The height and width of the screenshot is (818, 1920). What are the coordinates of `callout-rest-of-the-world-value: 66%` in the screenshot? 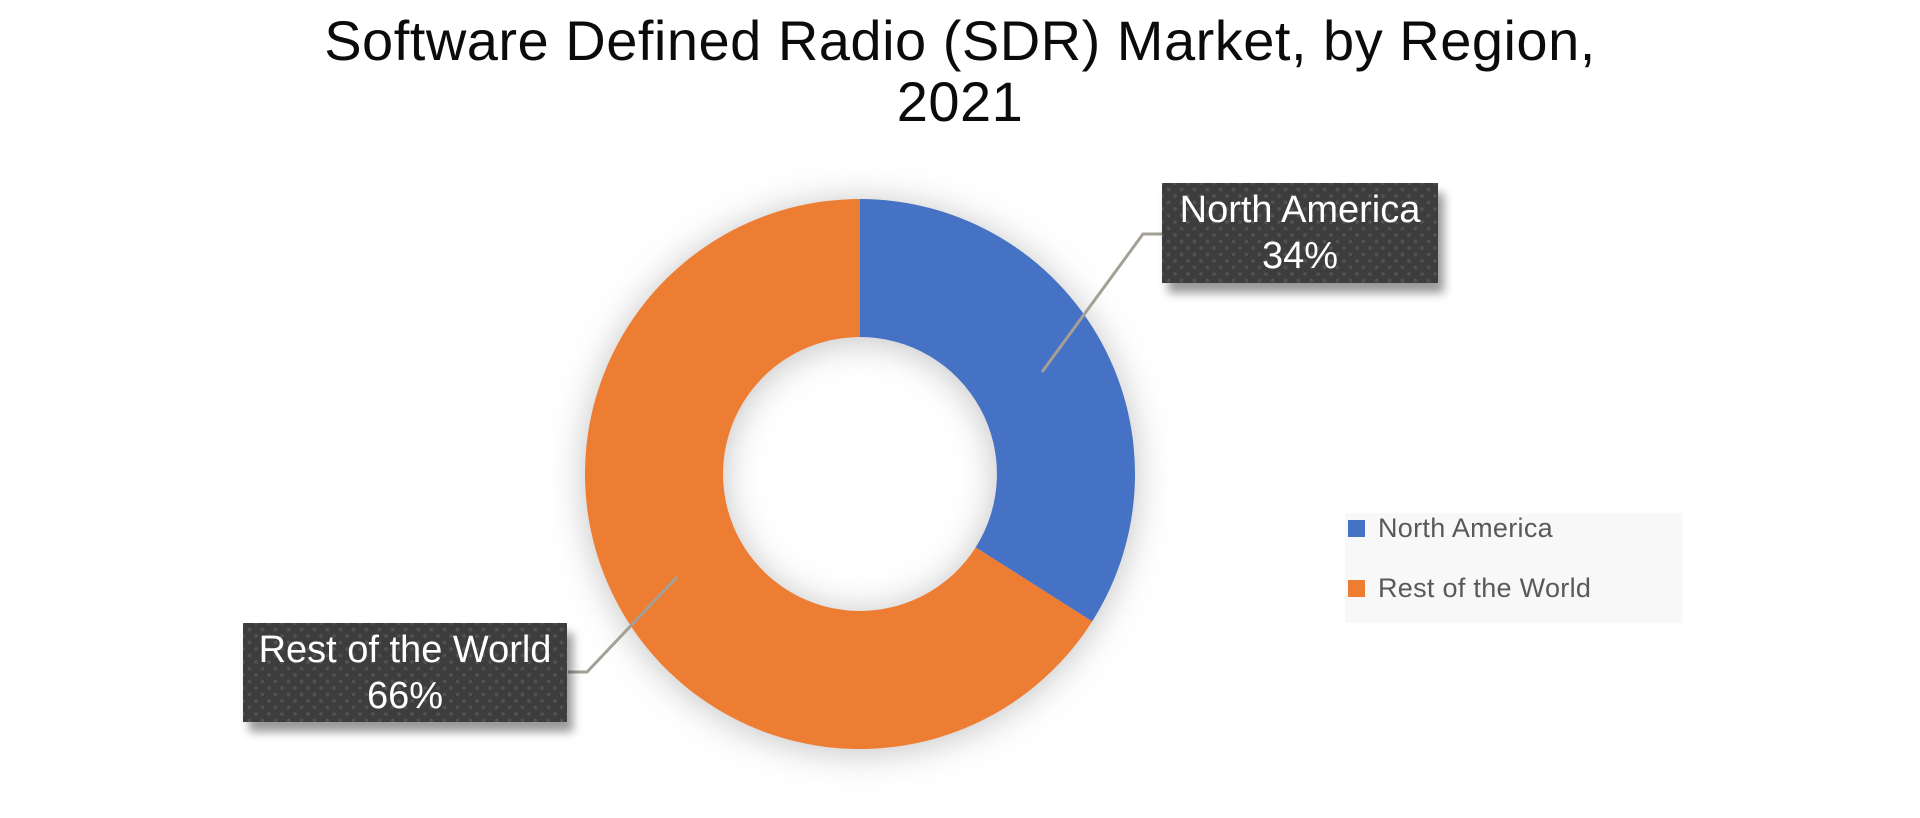 It's located at (405, 695).